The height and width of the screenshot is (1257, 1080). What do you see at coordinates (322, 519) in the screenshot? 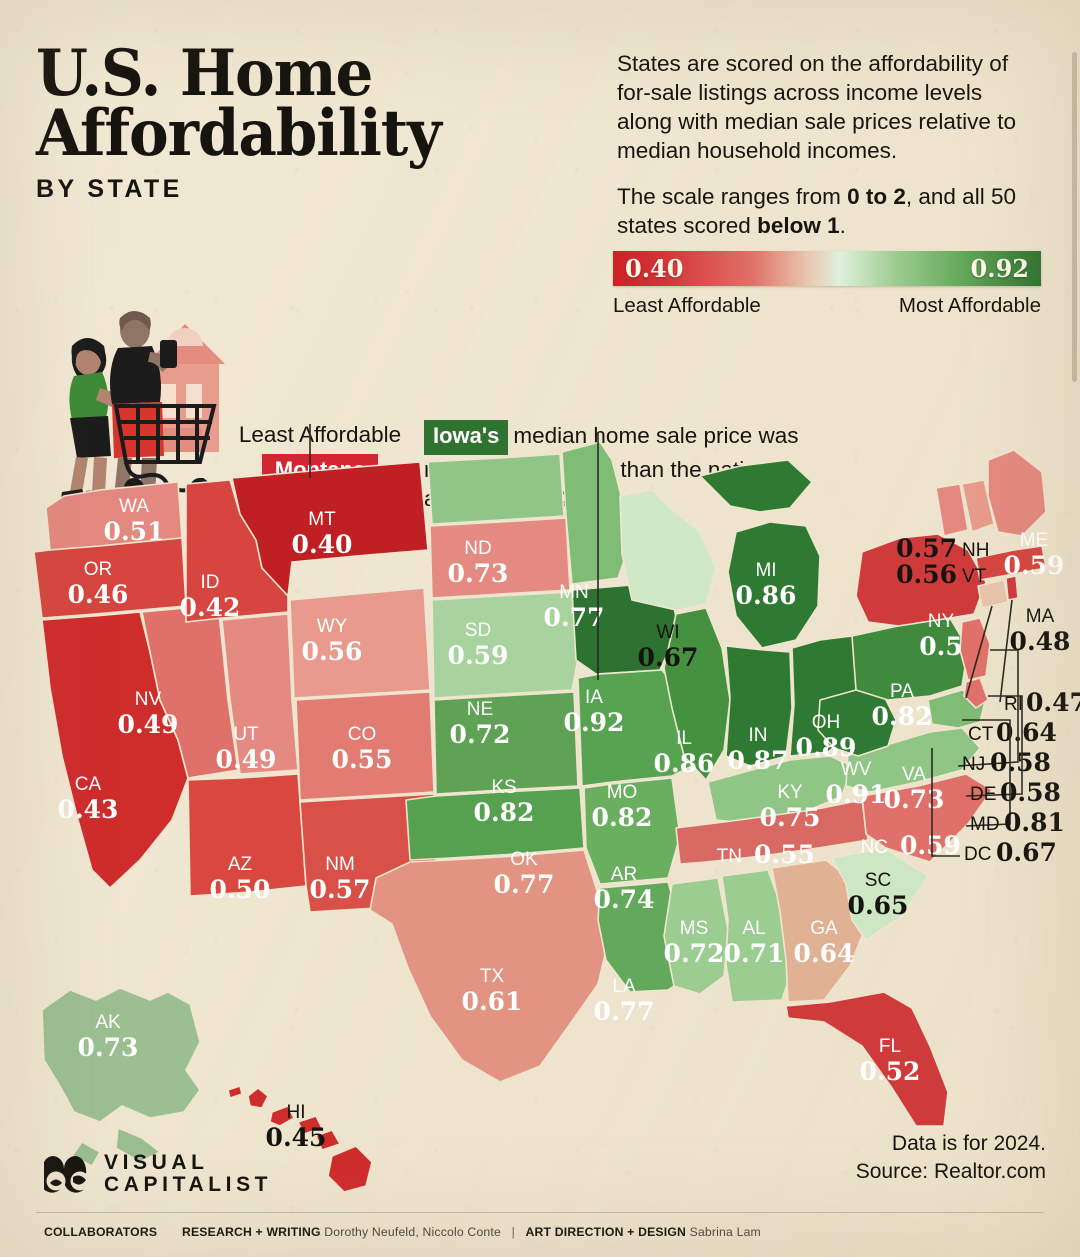
I see `svg-text: MT` at bounding box center [322, 519].